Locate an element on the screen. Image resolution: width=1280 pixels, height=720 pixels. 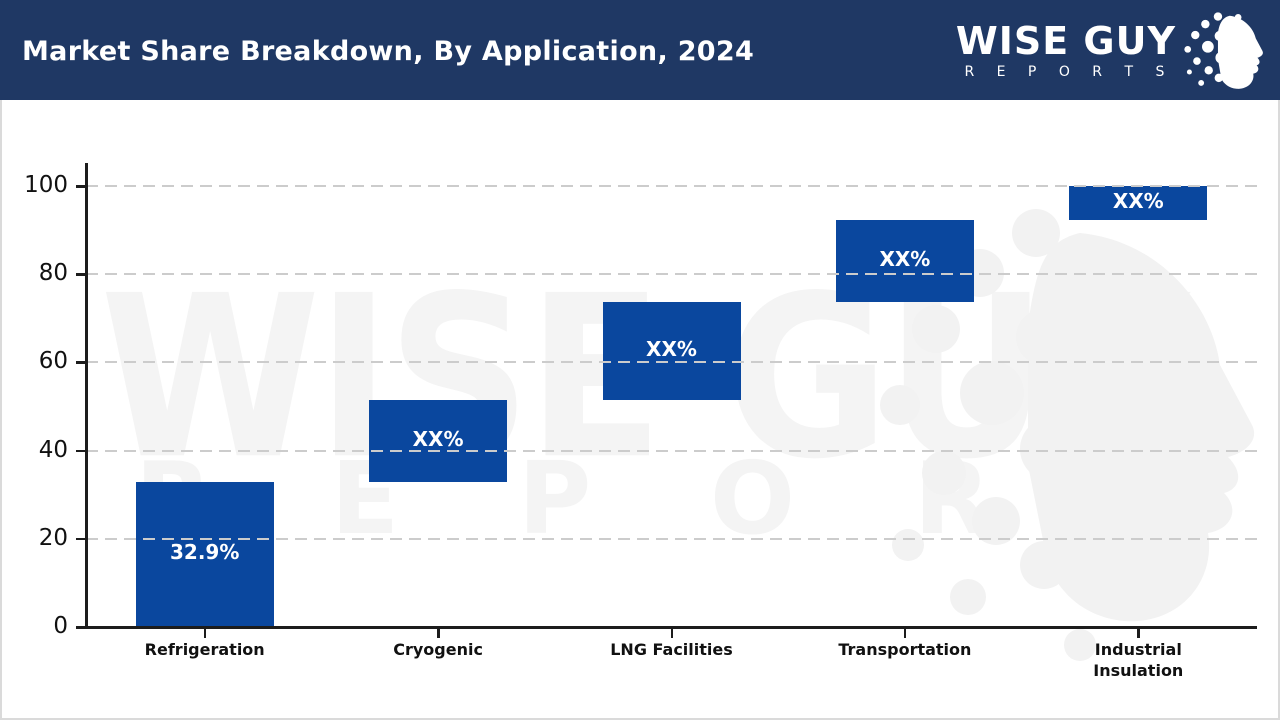
x-axis-label-0: Refrigeration is located at coordinates (204, 649).